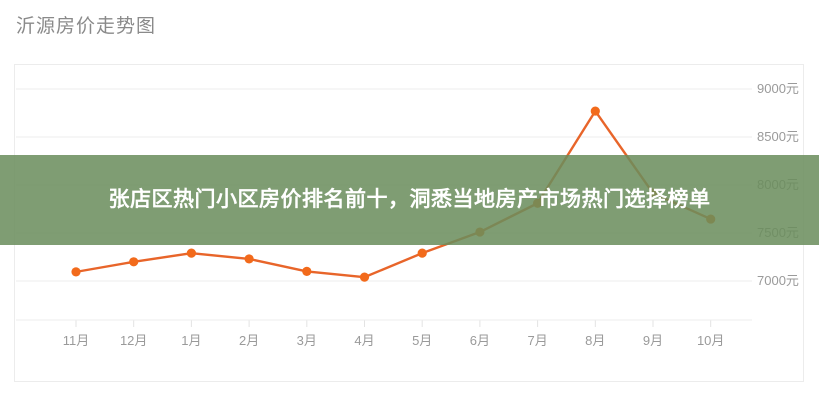  What do you see at coordinates (778, 136) in the screenshot?
I see `y-axis-tick-label: 8500元` at bounding box center [778, 136].